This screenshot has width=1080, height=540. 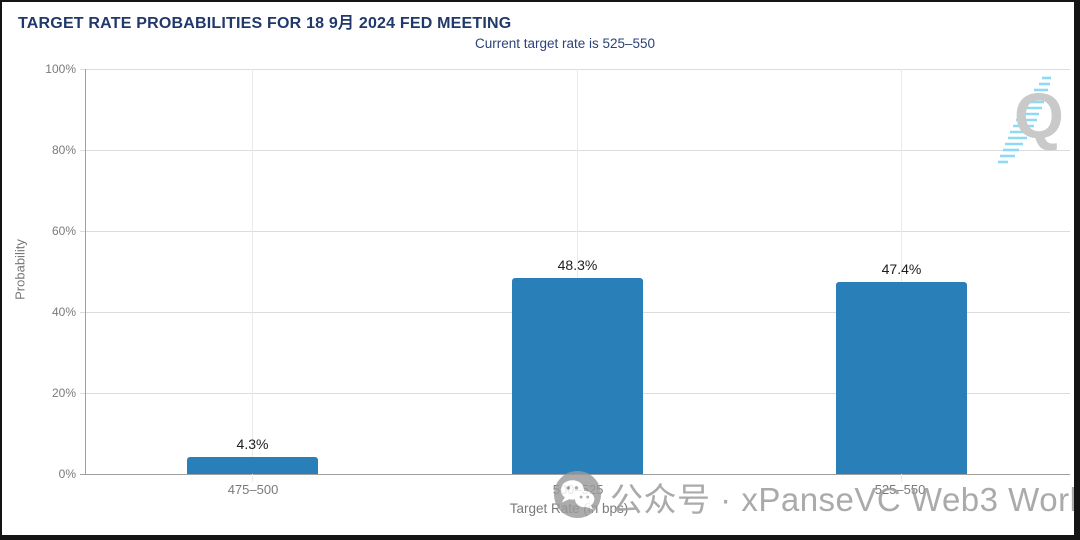 I want to click on x-tick-label: 525–550, so click(x=900, y=489).